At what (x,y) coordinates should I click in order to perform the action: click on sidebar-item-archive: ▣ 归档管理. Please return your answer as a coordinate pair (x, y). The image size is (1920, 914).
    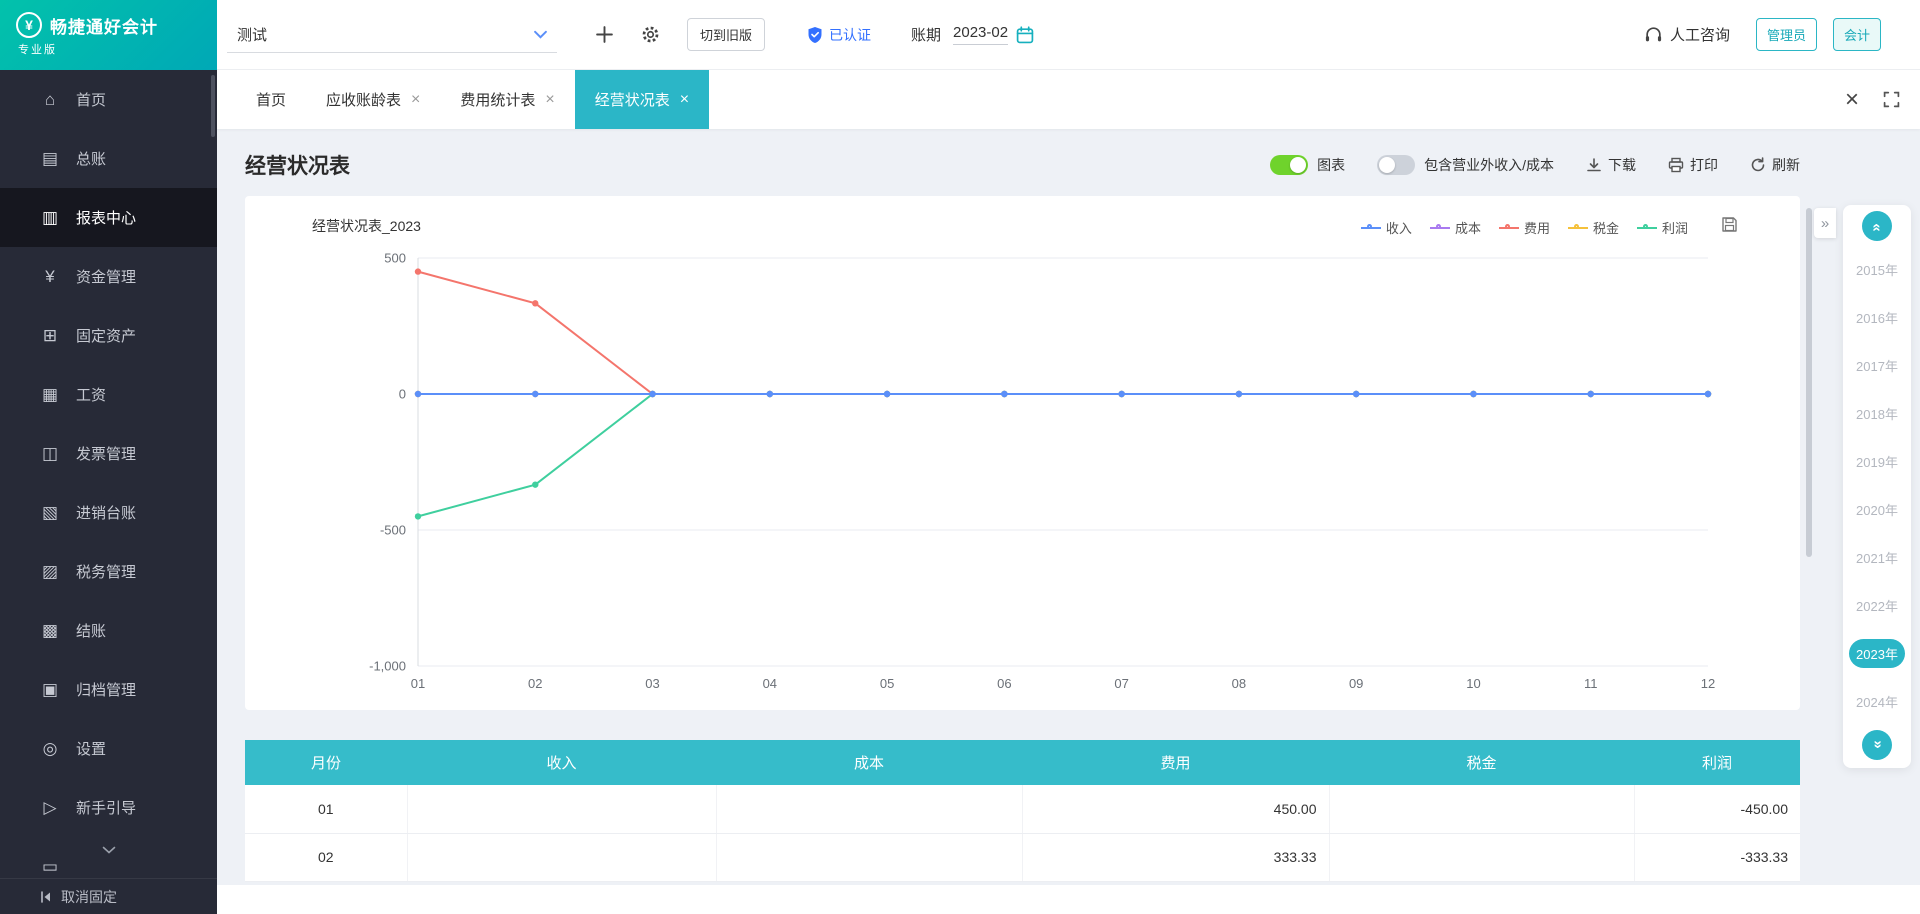
    Looking at the image, I should click on (108, 689).